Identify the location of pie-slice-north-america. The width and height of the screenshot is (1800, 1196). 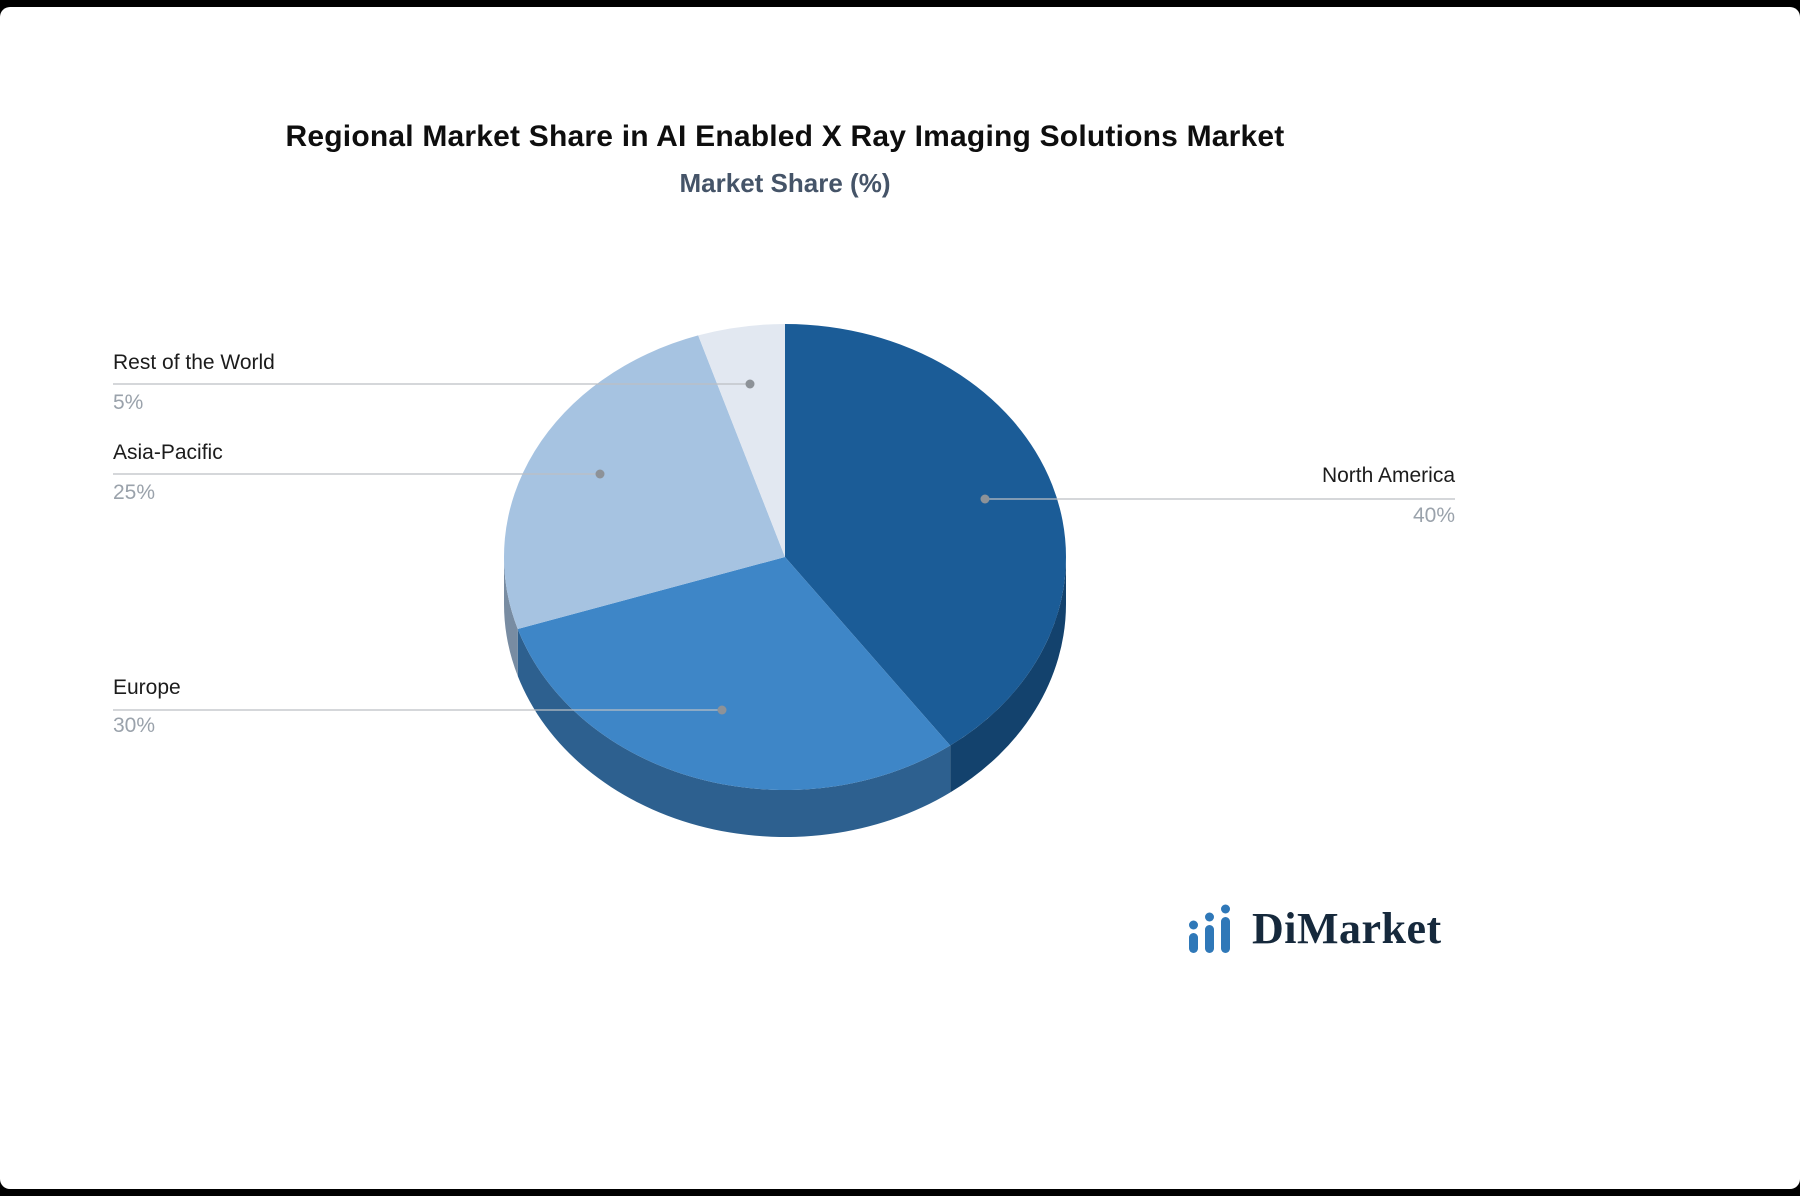
(925, 535).